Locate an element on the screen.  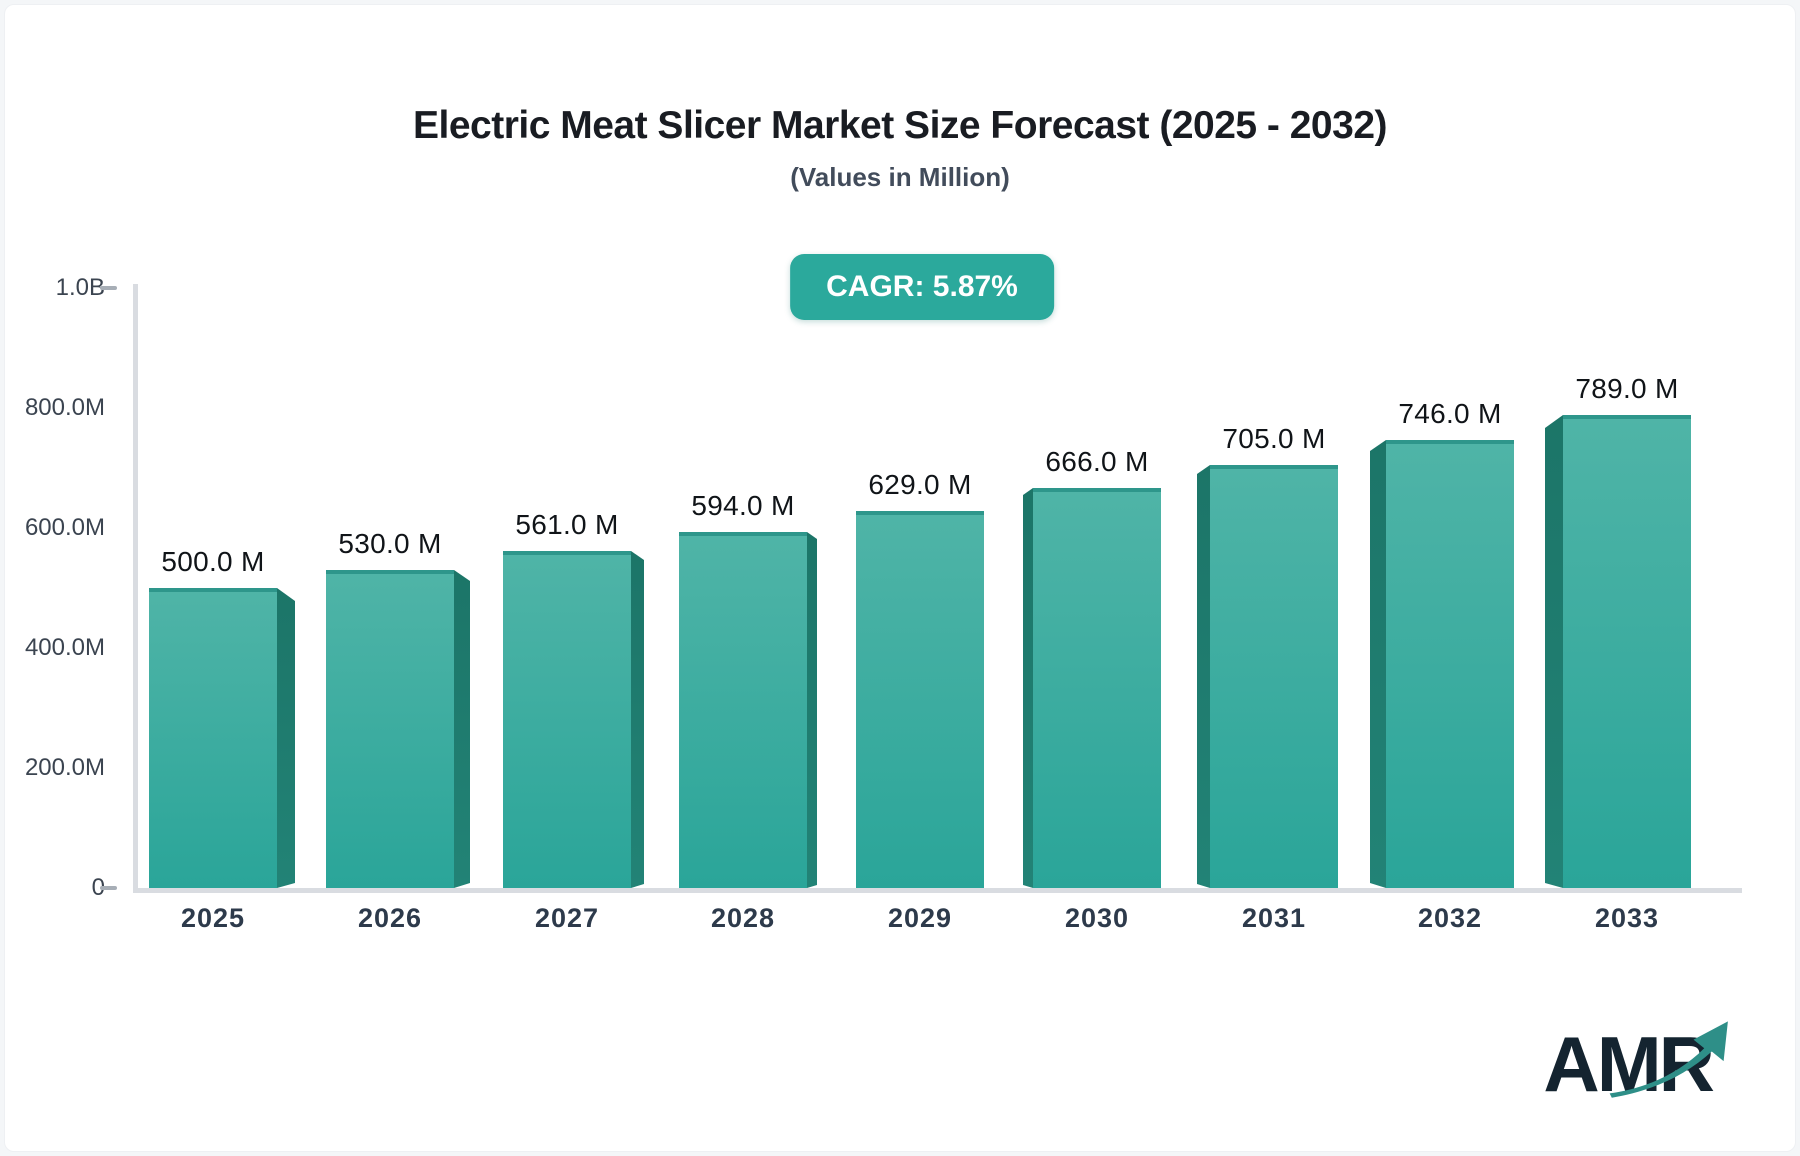
x-axis-label-2025: 2025 is located at coordinates (213, 918).